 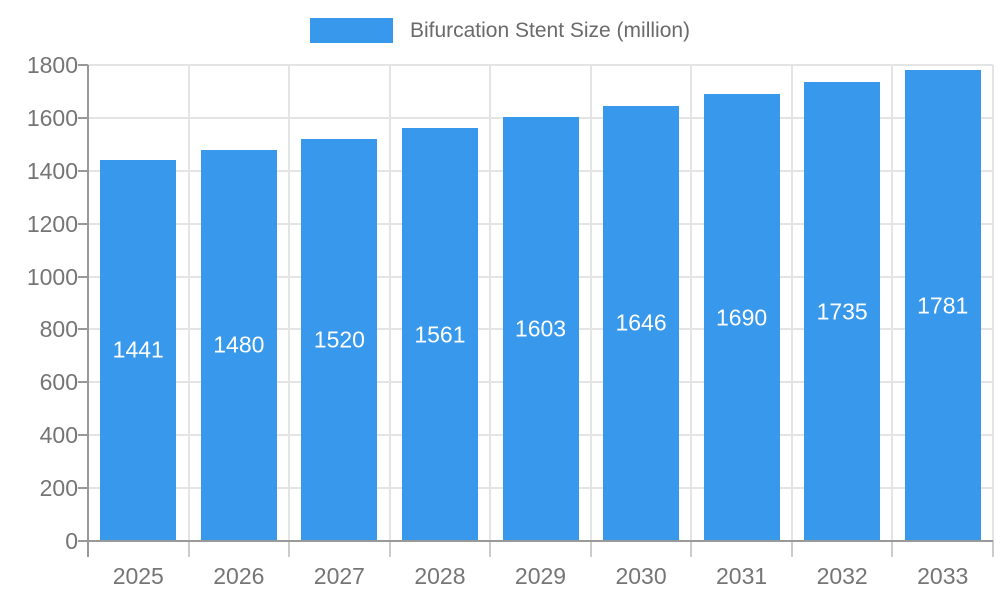 What do you see at coordinates (52, 117) in the screenshot?
I see `y-axis-tick-label: 1600` at bounding box center [52, 117].